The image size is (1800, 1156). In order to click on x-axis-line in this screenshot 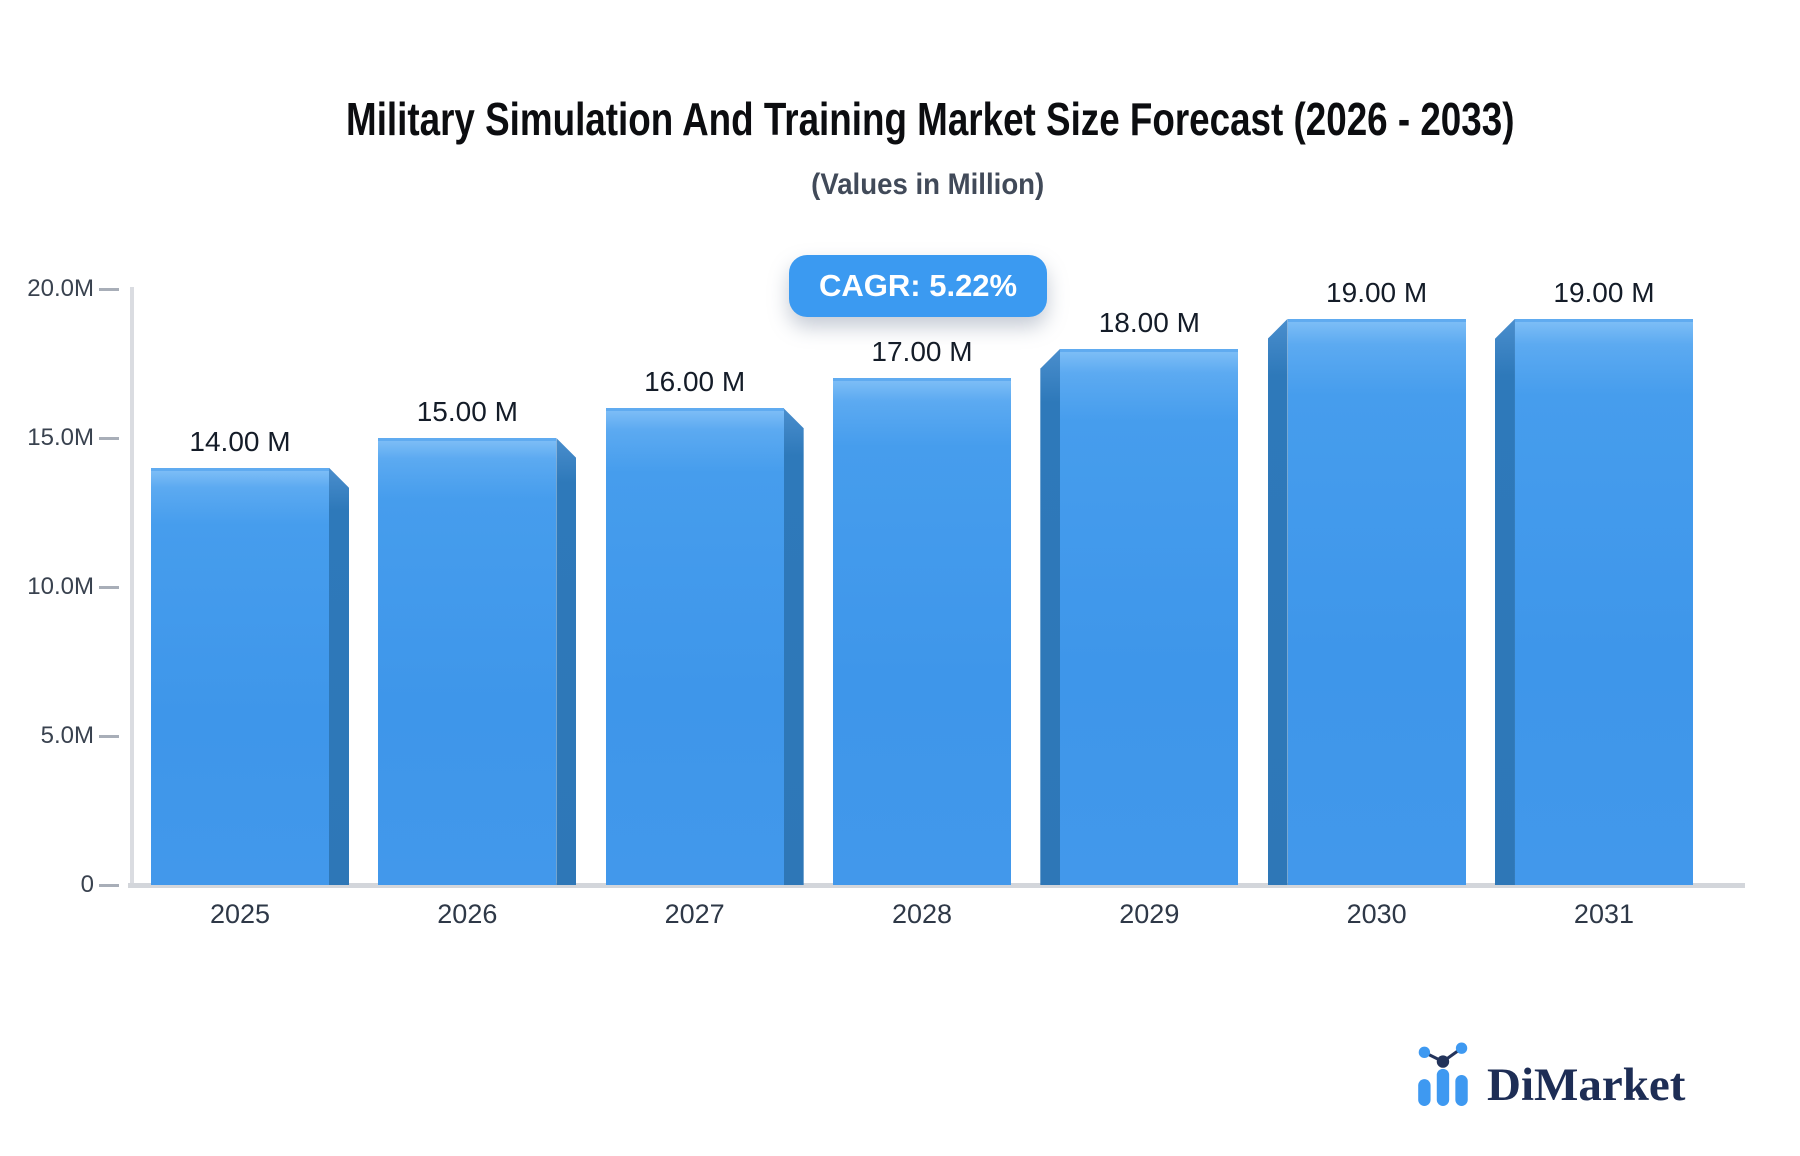, I will do `click(936, 885)`.